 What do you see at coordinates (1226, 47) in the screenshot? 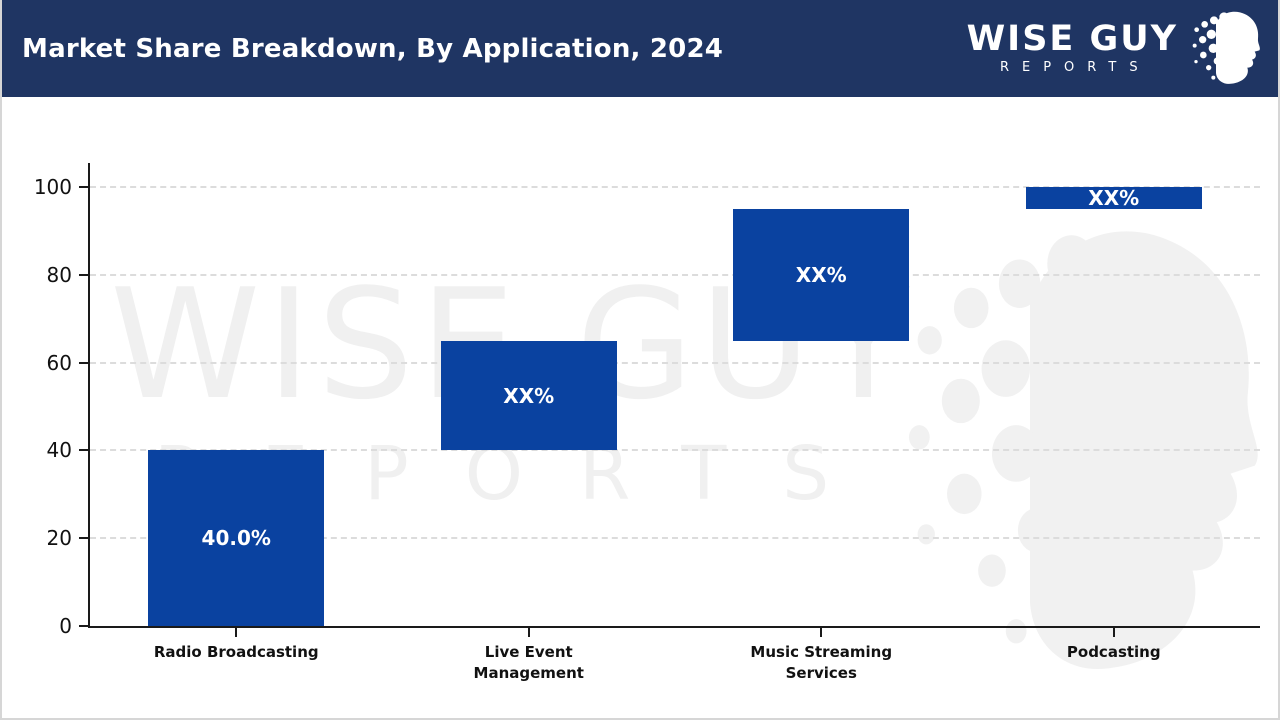
I see `dotted-head-icon` at bounding box center [1226, 47].